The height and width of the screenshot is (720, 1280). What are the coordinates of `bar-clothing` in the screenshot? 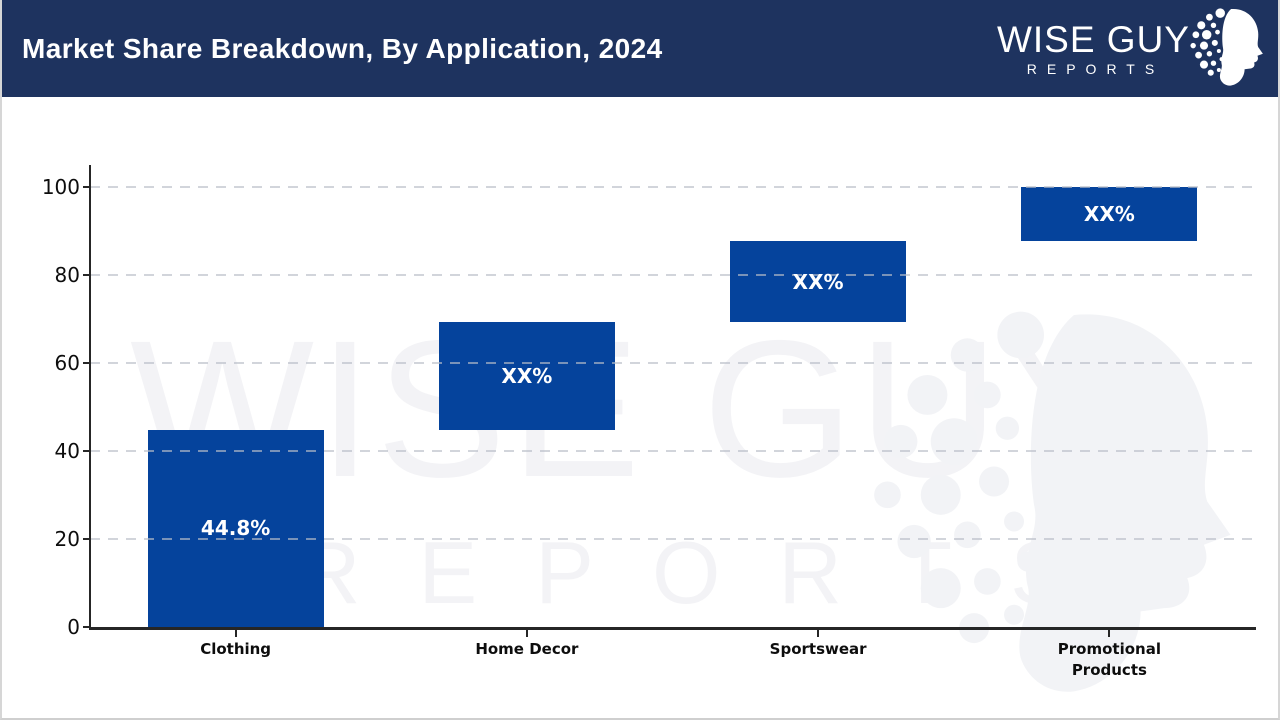 It's located at (235, 528).